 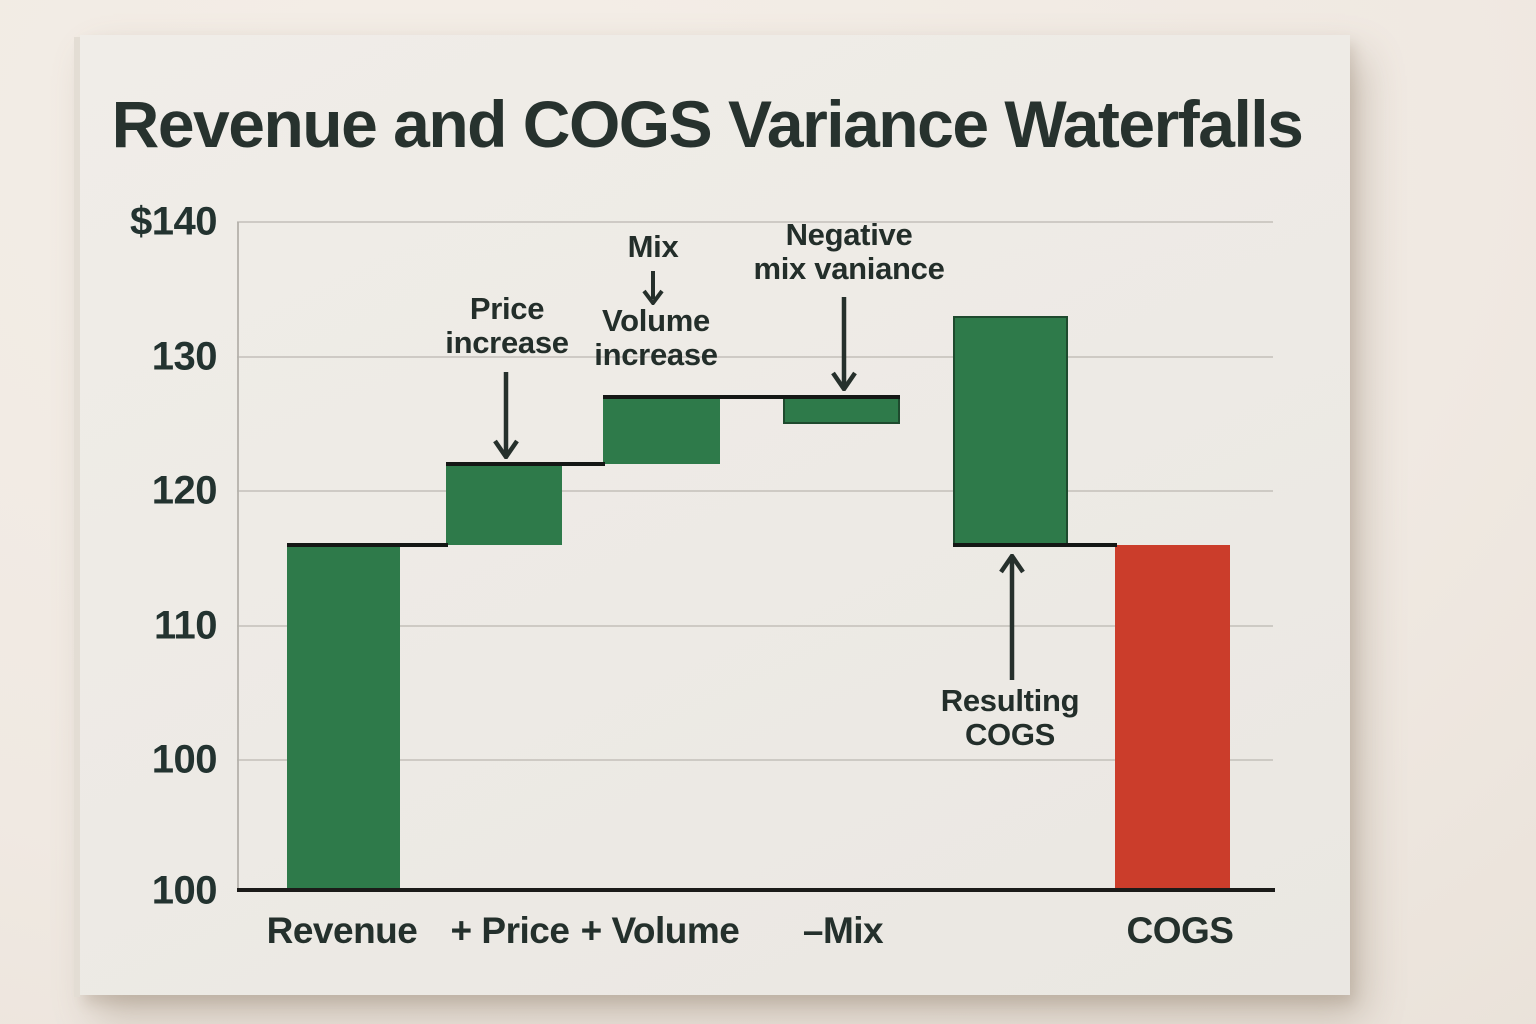 I want to click on arrow-price-increase-arrow, so click(x=506, y=415).